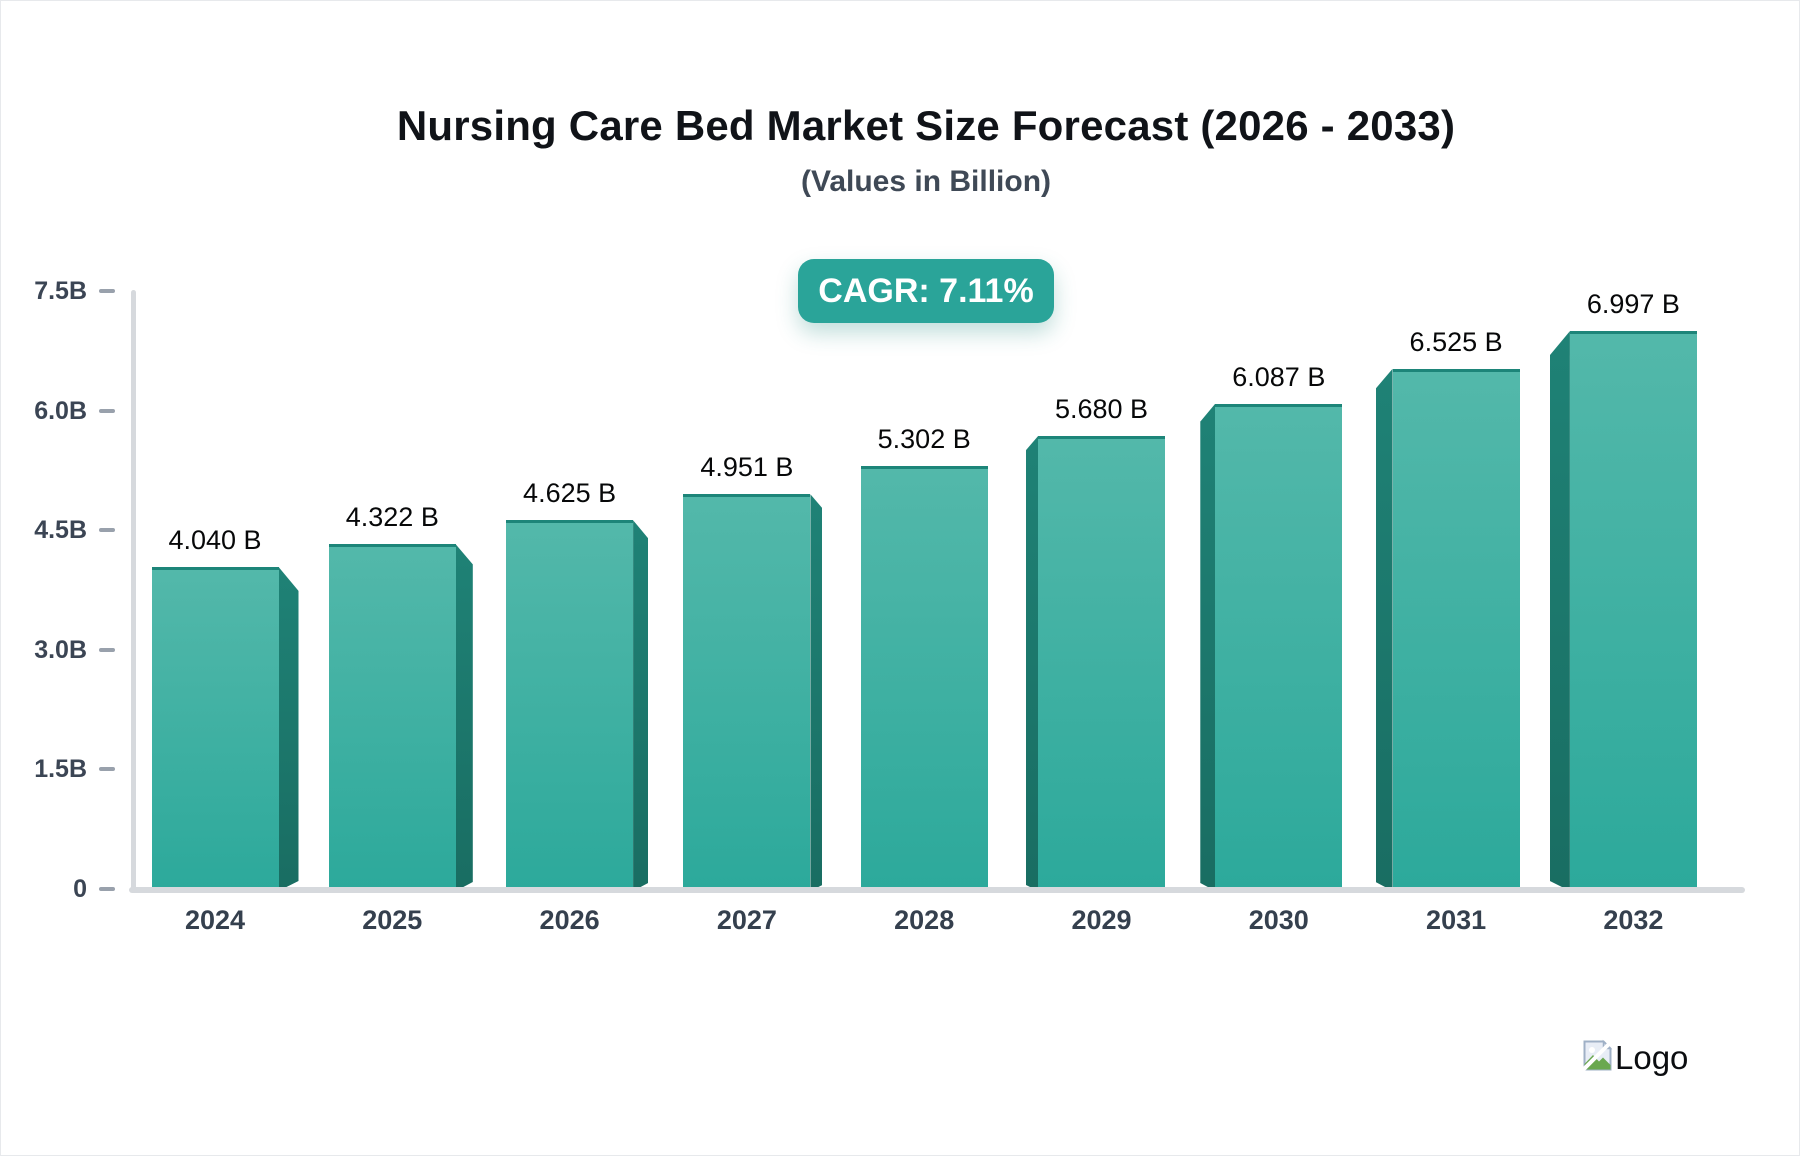 The width and height of the screenshot is (1800, 1156). What do you see at coordinates (80, 889) in the screenshot?
I see `y-tick-label: 0` at bounding box center [80, 889].